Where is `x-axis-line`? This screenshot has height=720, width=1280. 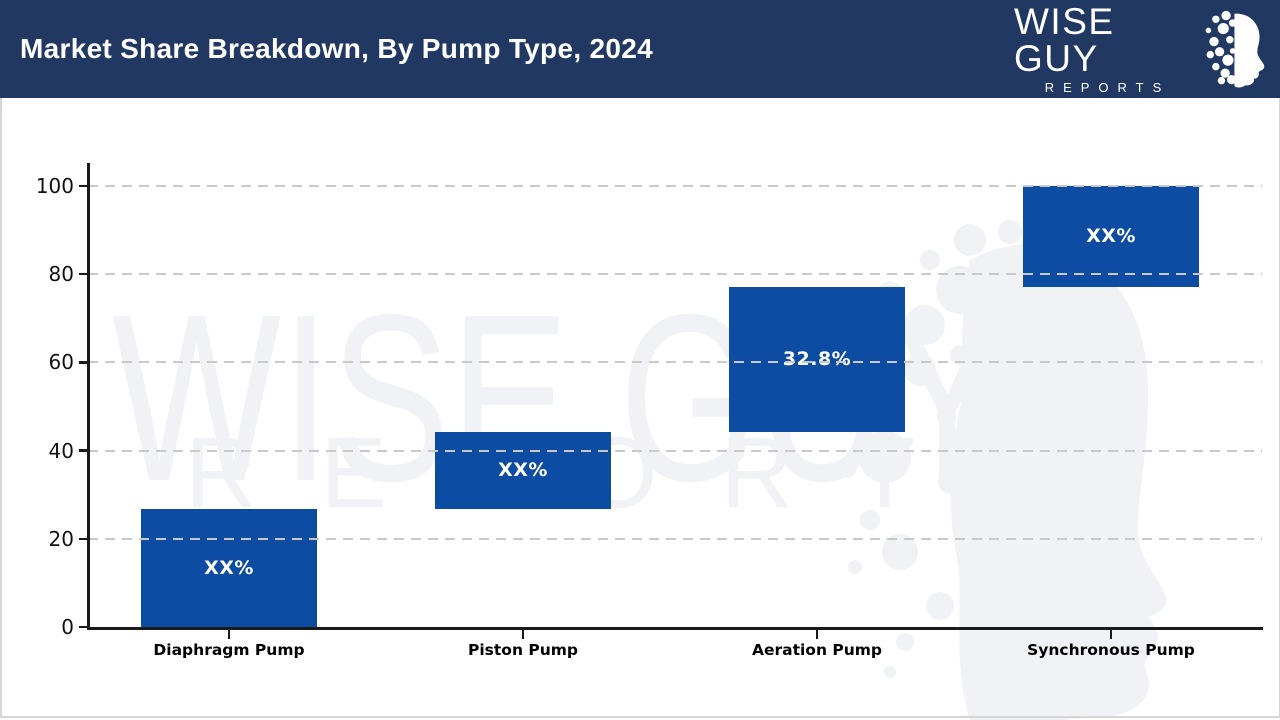 x-axis-line is located at coordinates (675, 628).